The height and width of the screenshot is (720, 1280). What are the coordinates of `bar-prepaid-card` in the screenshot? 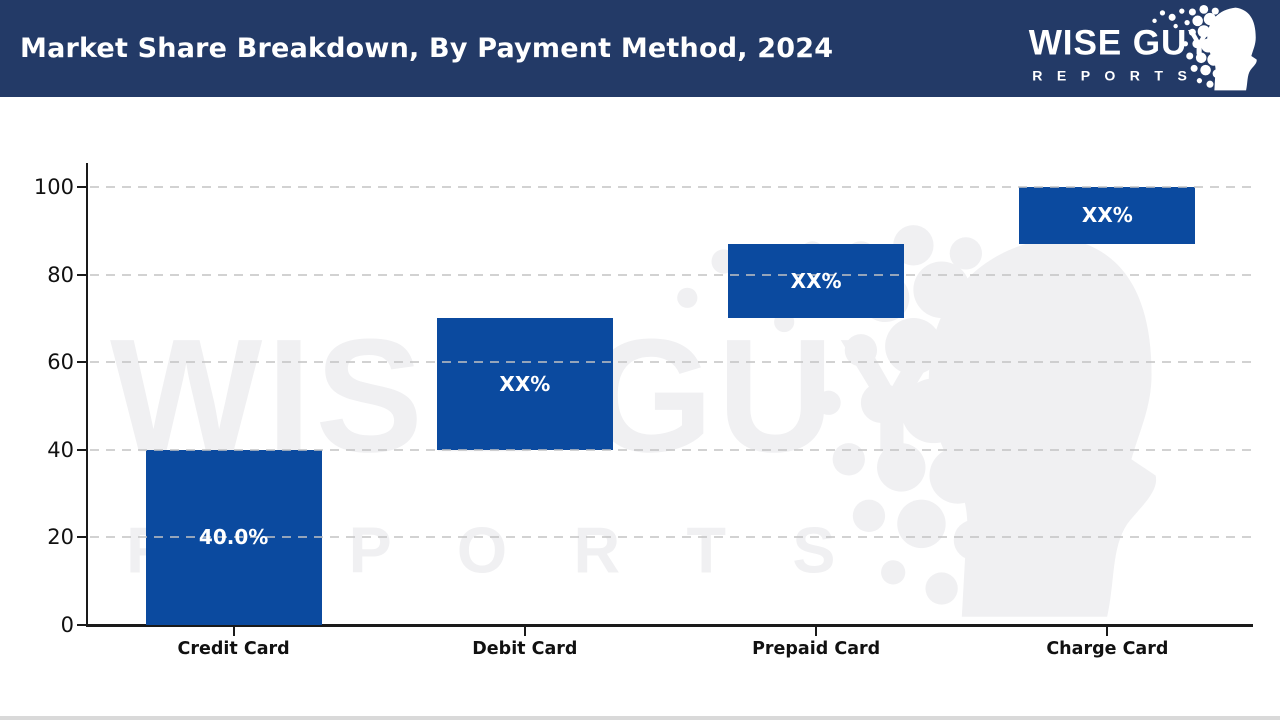 It's located at (816, 281).